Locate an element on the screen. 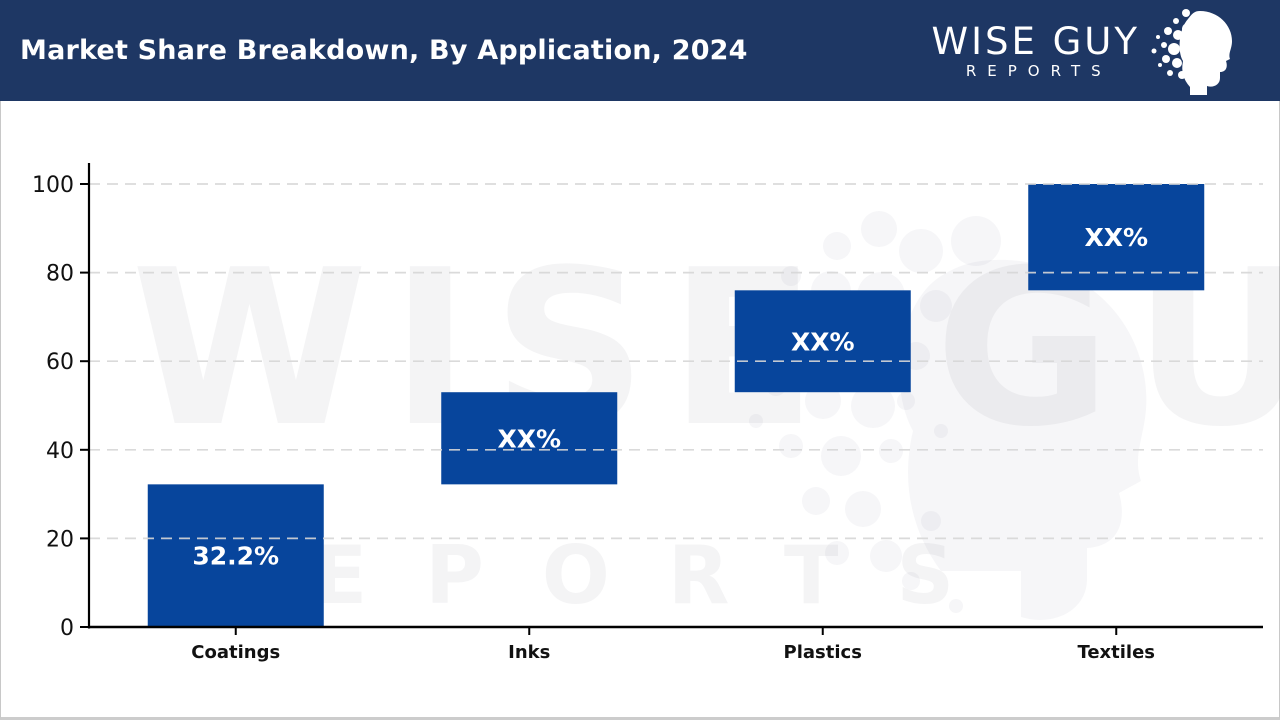  bar-inks is located at coordinates (529, 438).